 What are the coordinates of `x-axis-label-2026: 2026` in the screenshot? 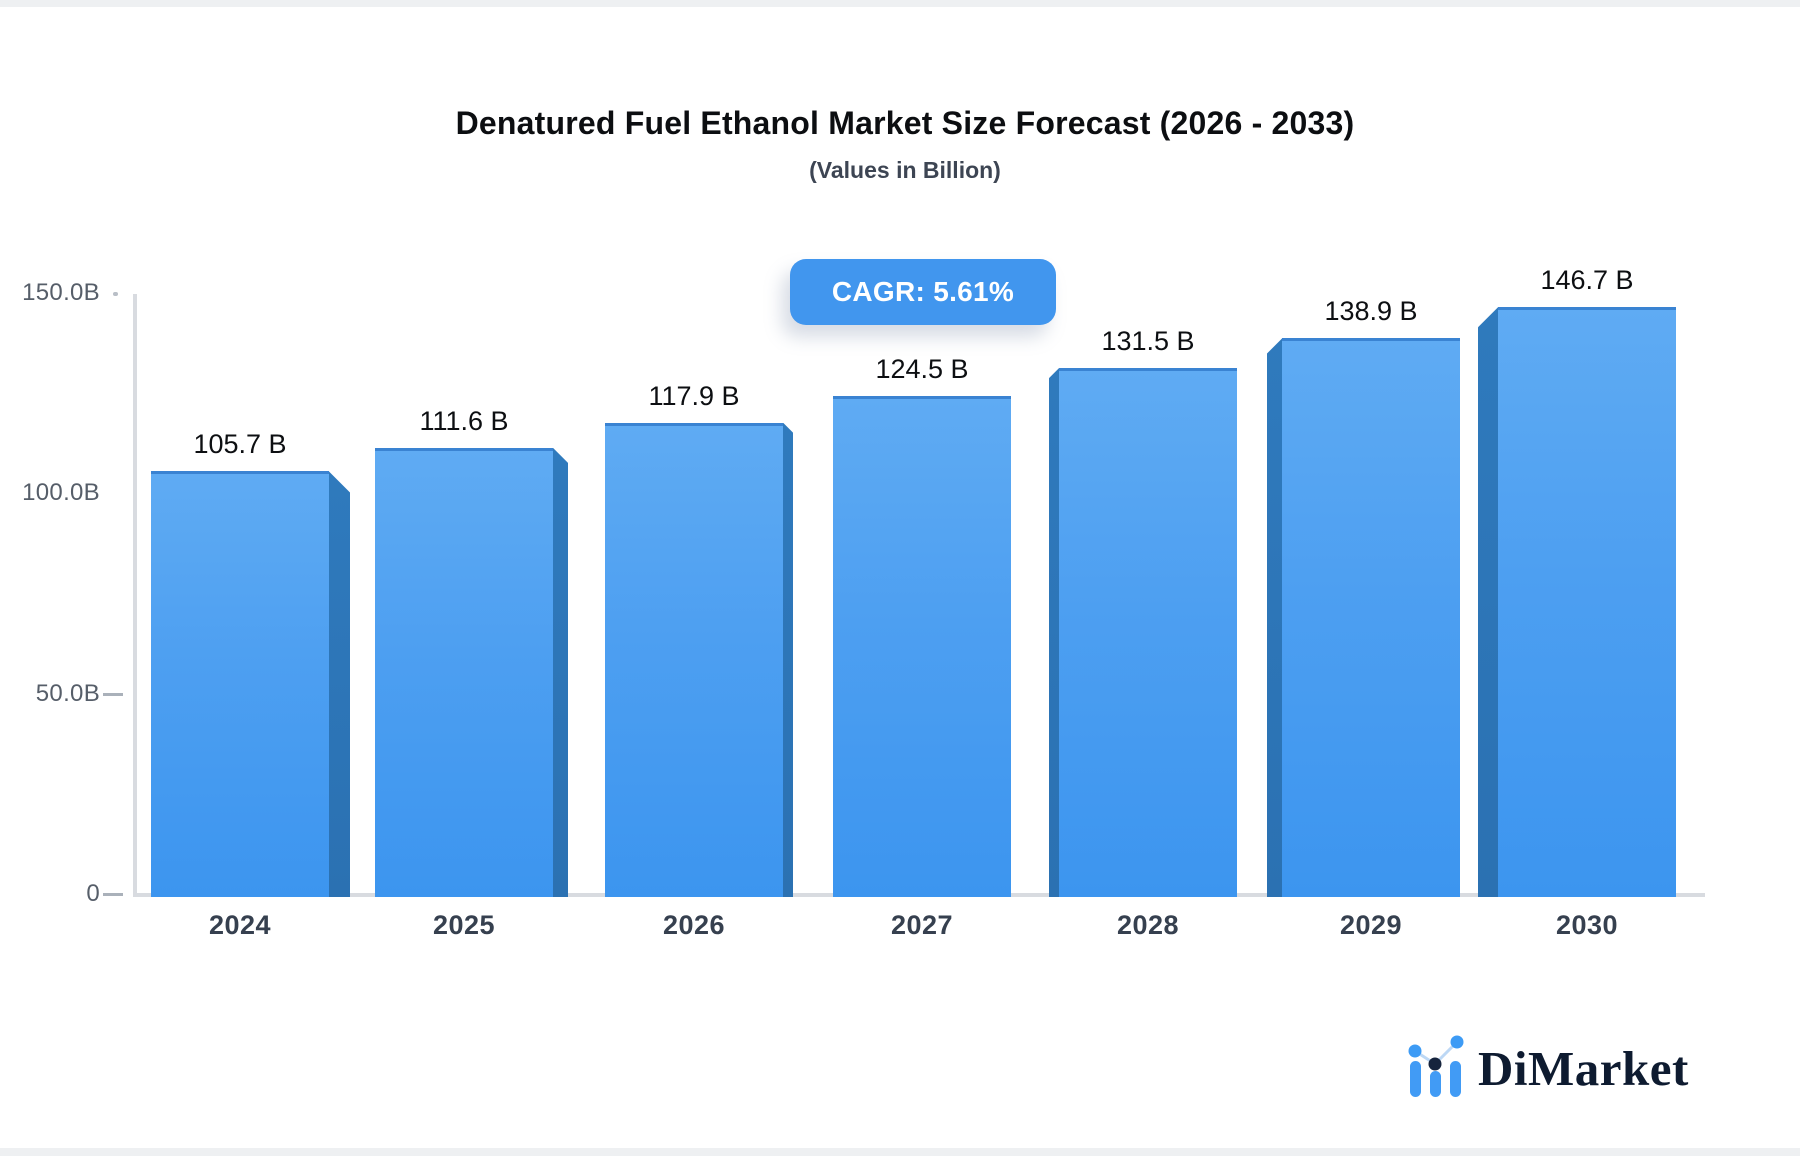 It's located at (694, 925).